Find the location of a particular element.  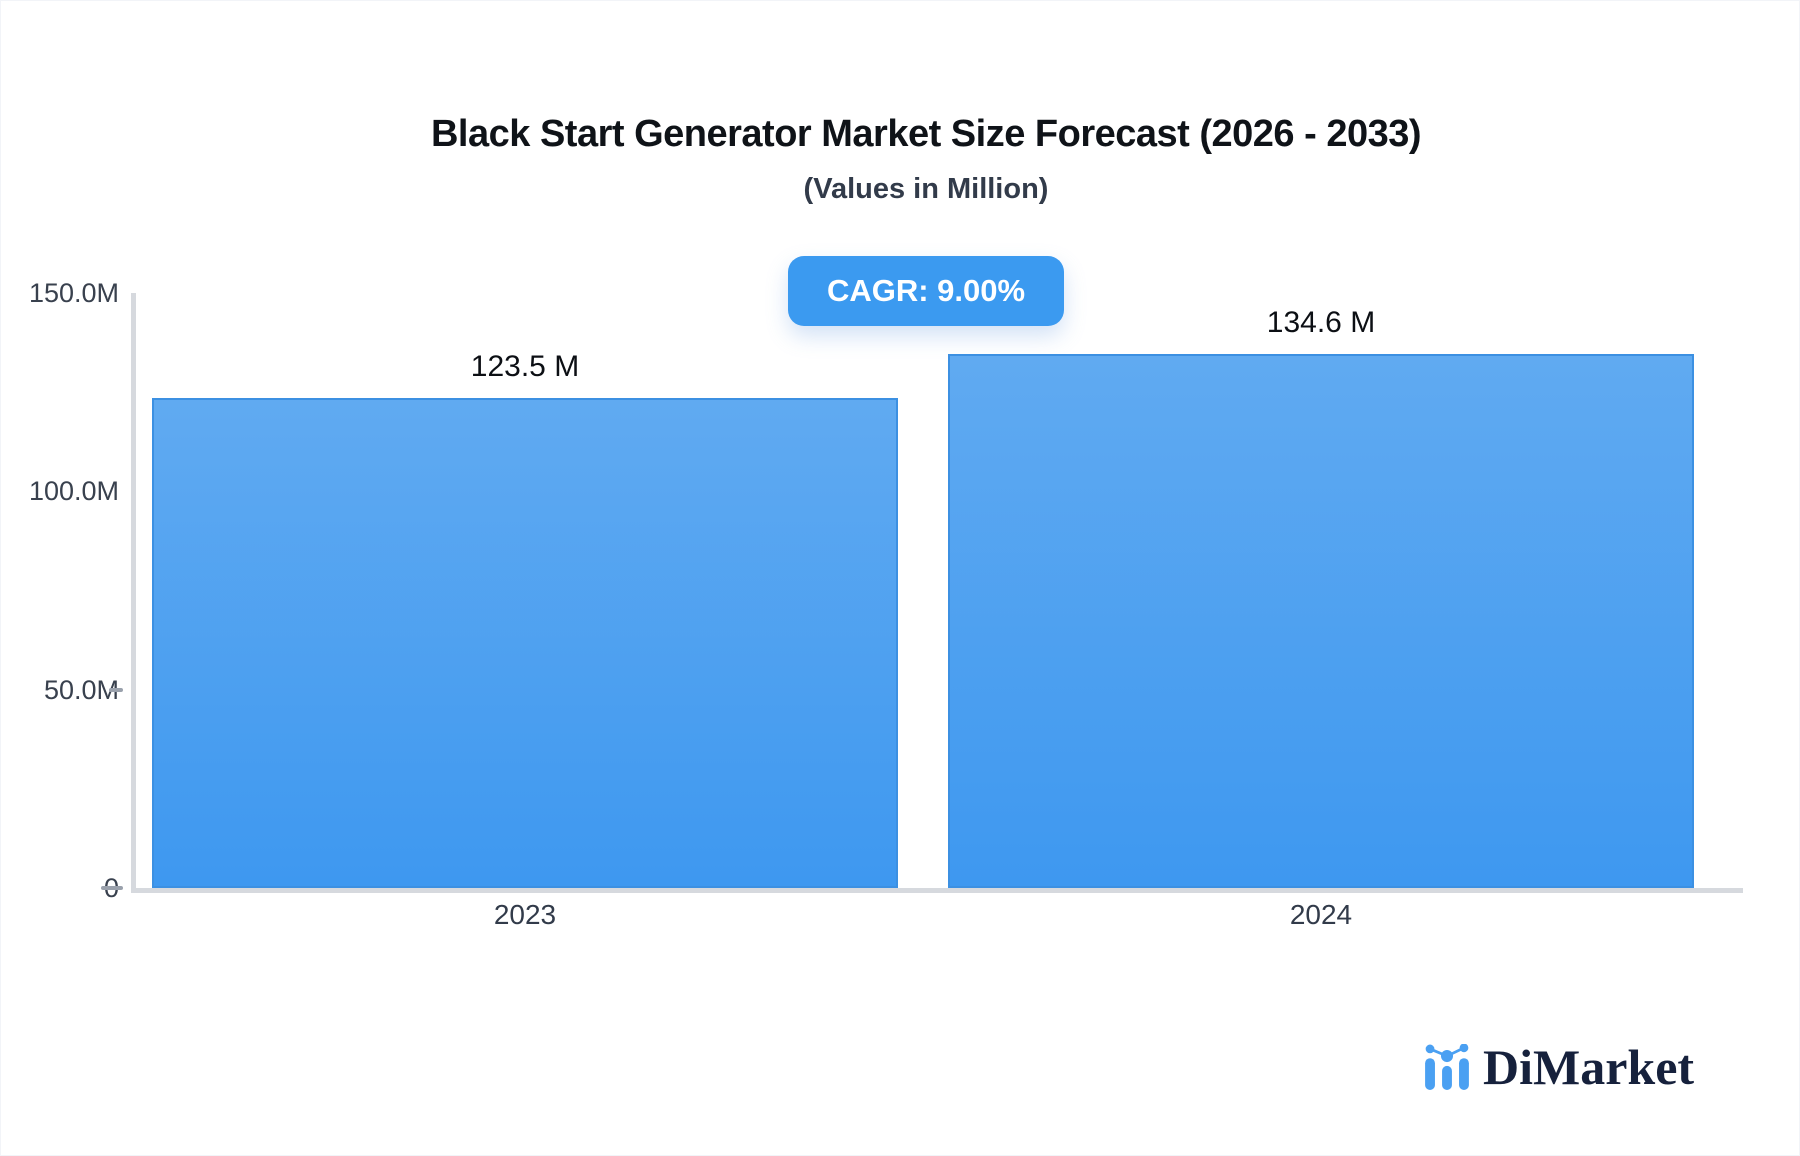

y-axis-label: 100.0M is located at coordinates (73, 491).